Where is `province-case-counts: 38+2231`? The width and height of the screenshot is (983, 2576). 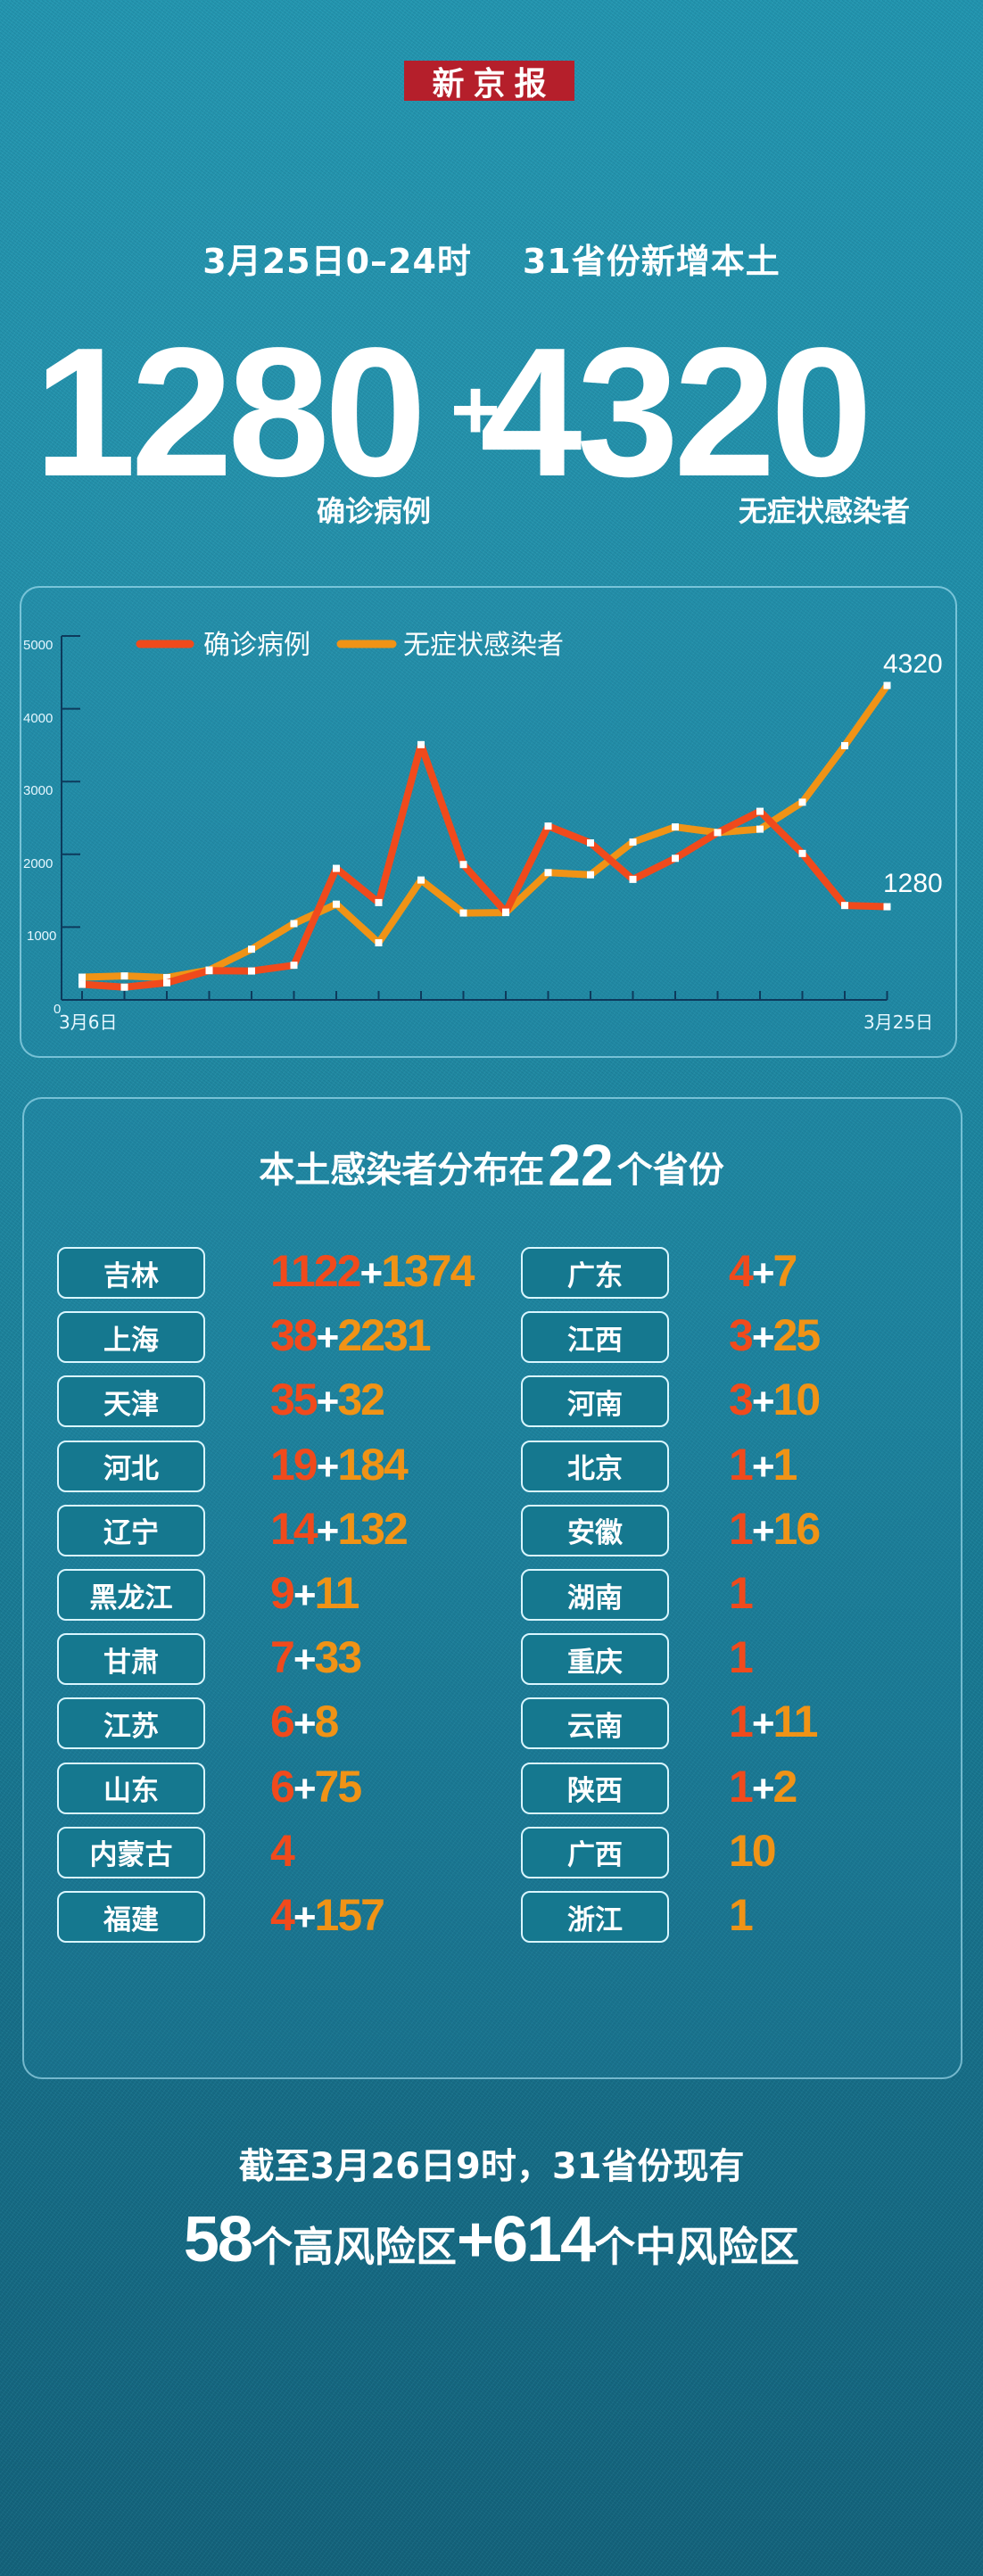 province-case-counts: 38+2231 is located at coordinates (351, 1335).